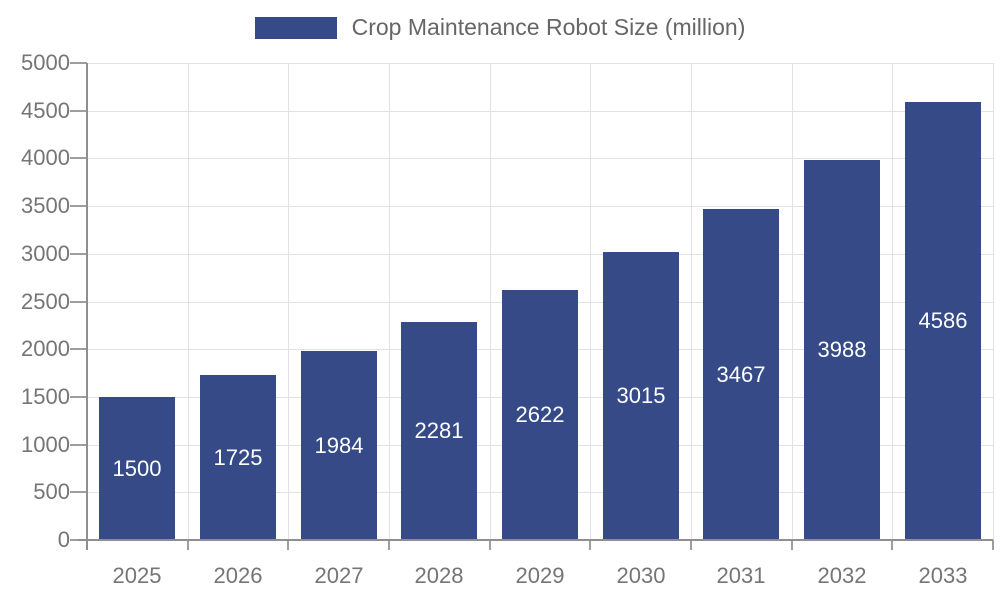  I want to click on x-tick-label: 2025, so click(137, 575).